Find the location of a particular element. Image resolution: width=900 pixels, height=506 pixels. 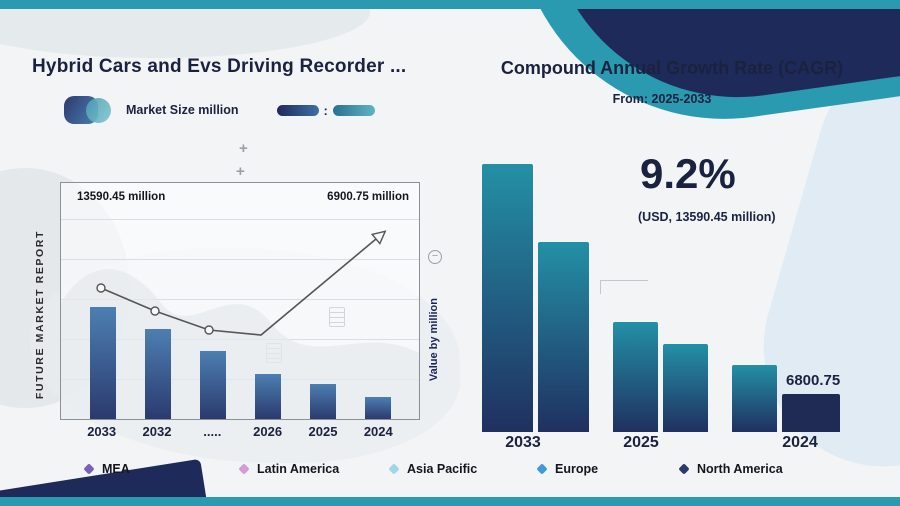

legend-label: Latin America is located at coordinates (298, 469).